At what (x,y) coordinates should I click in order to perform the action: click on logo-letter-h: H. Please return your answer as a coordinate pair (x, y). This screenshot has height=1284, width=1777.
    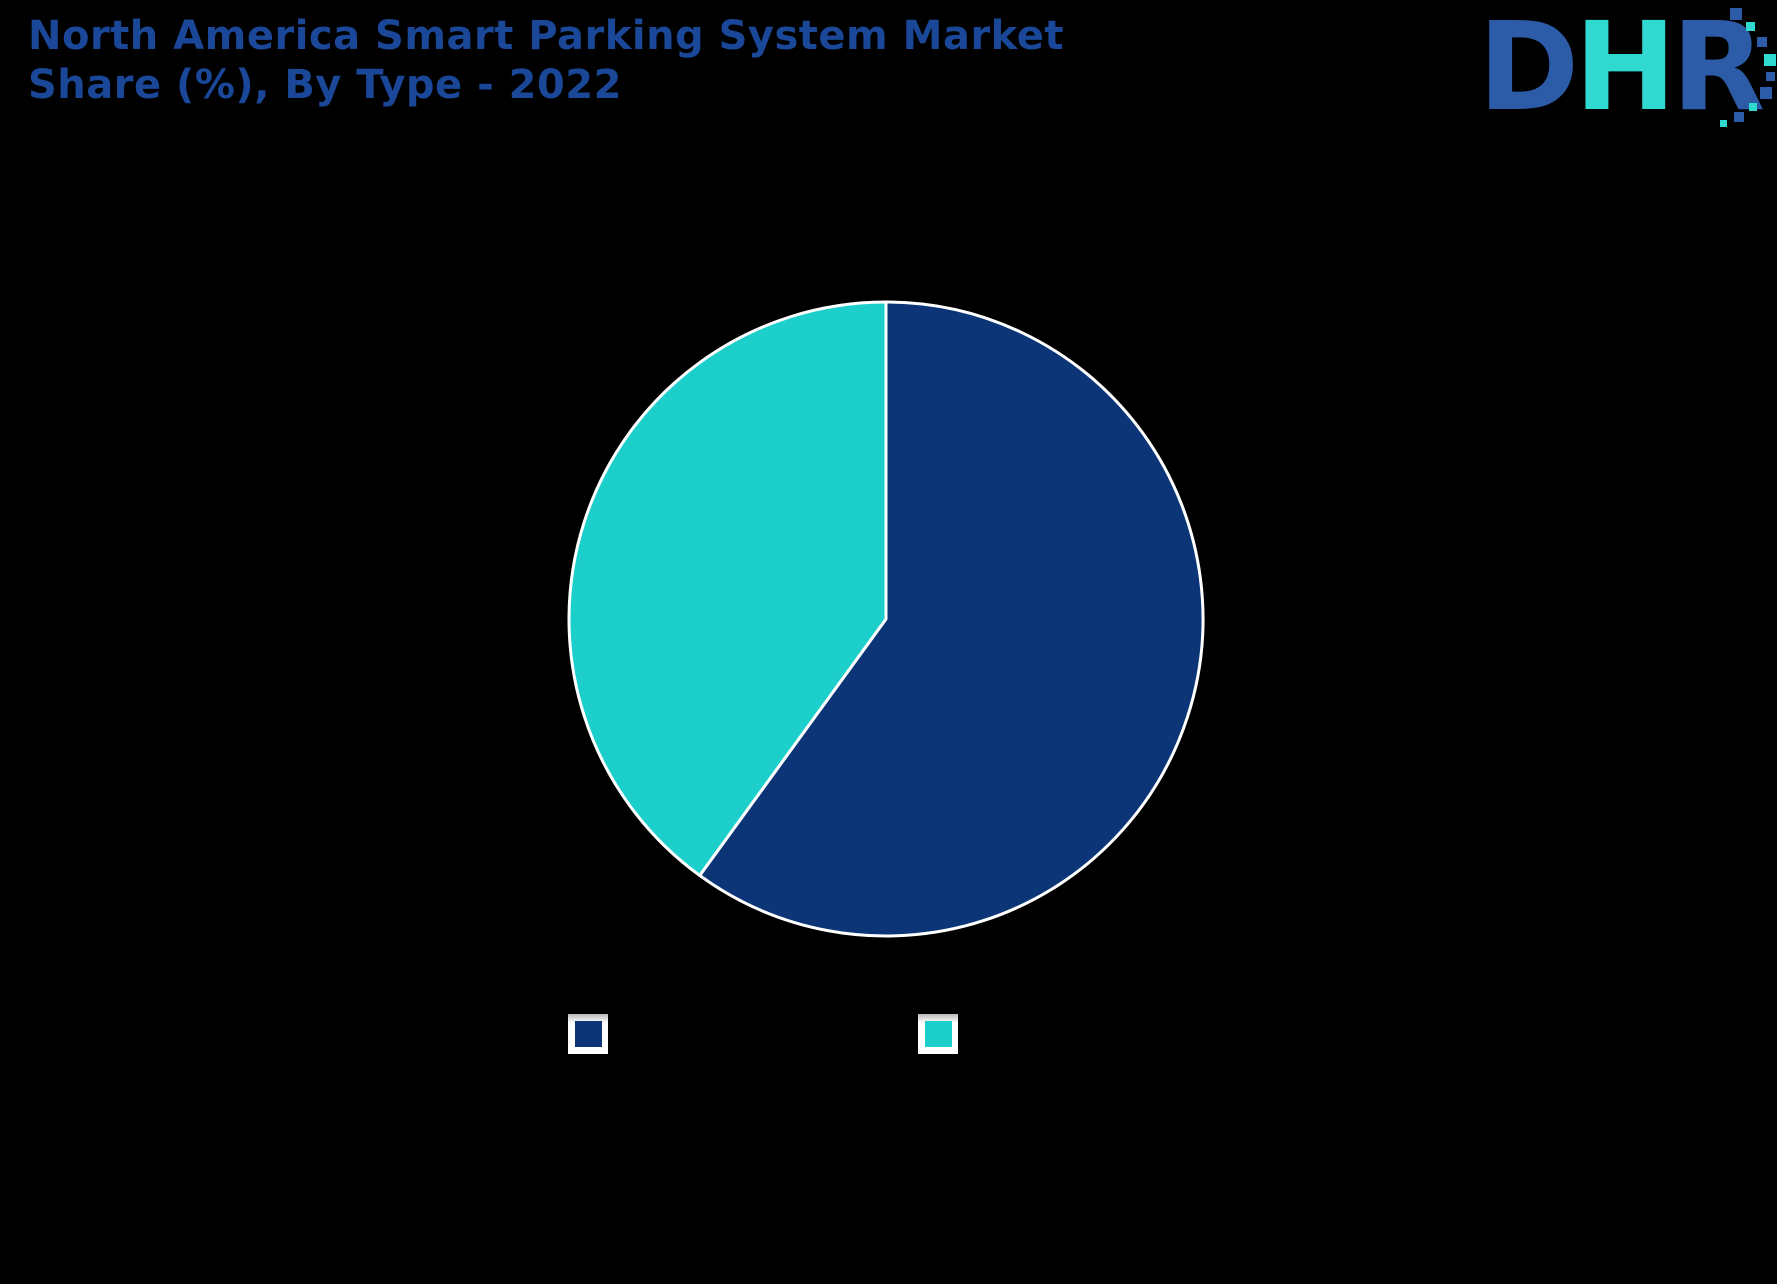
    Looking at the image, I should click on (1625, 69).